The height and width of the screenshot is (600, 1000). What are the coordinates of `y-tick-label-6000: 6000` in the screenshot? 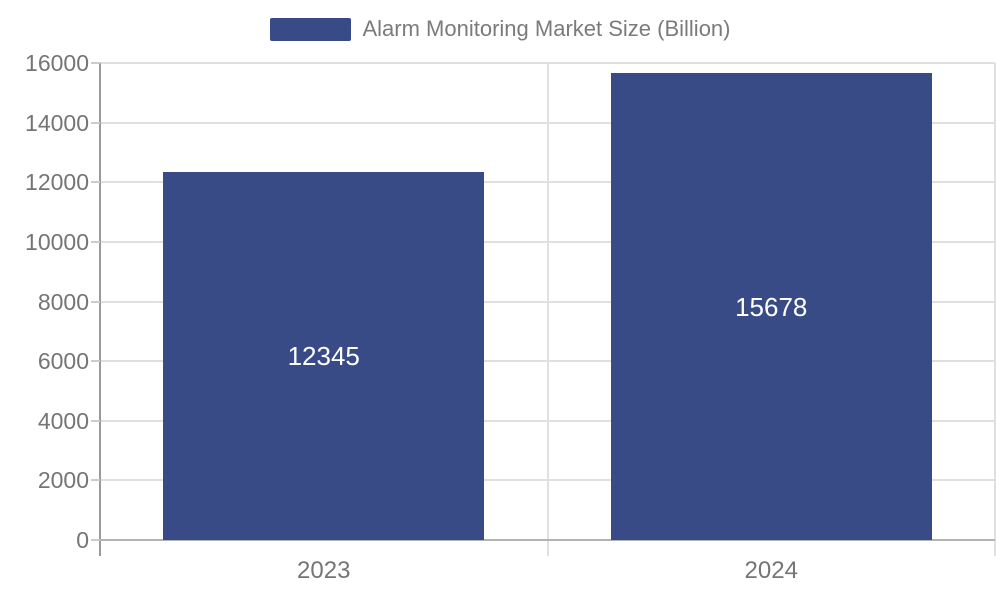 It's located at (63, 361).